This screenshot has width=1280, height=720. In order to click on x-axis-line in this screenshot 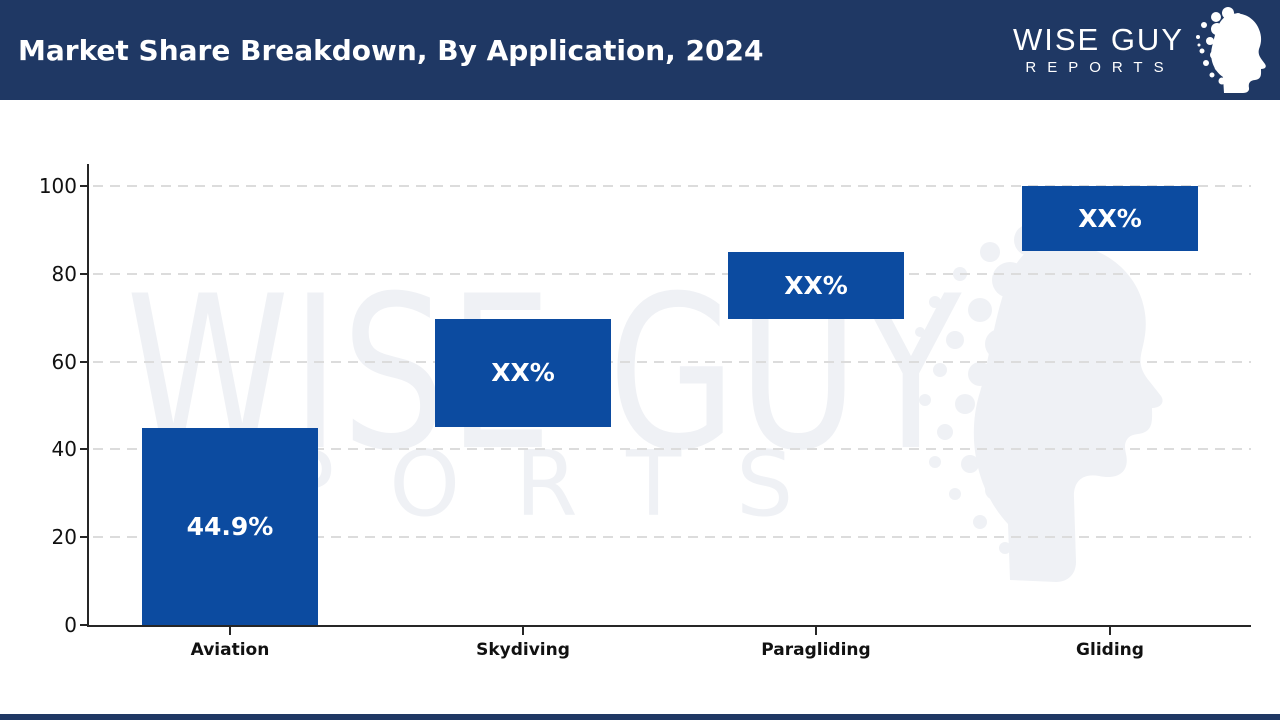, I will do `click(669, 626)`.